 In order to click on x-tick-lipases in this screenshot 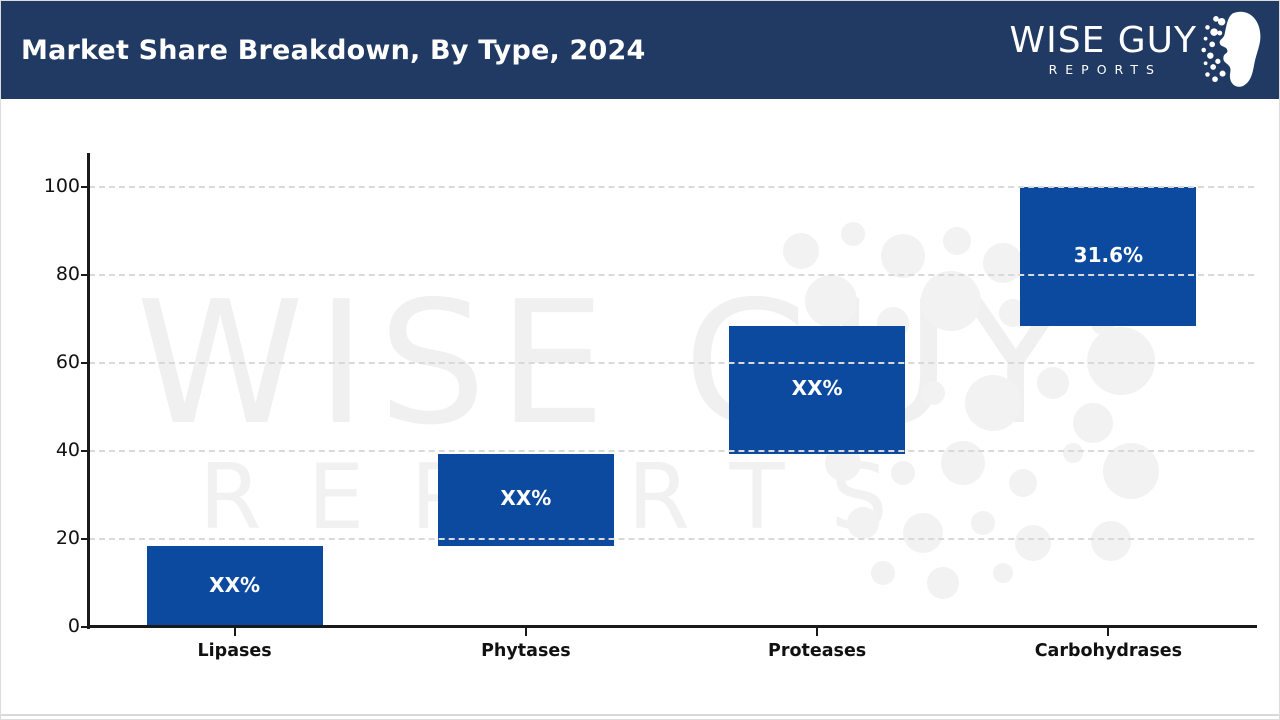, I will do `click(234, 632)`.